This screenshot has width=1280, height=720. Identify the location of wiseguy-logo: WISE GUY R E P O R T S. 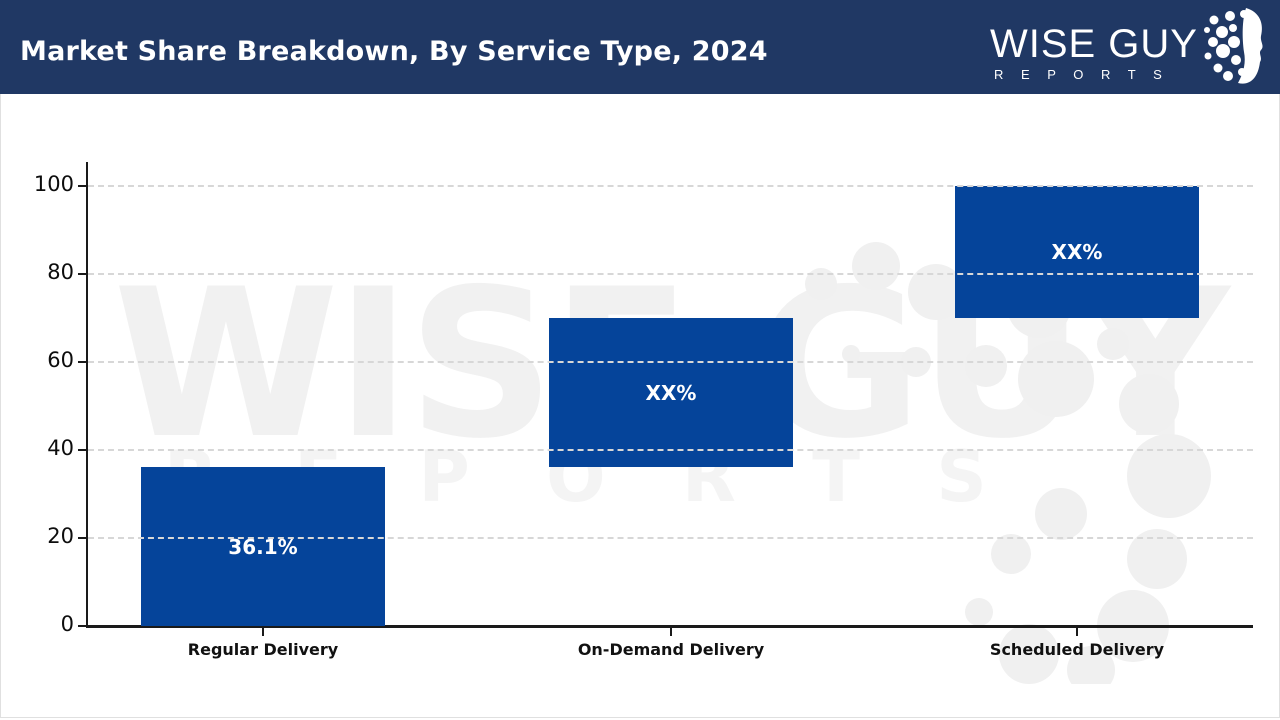
(1128, 46).